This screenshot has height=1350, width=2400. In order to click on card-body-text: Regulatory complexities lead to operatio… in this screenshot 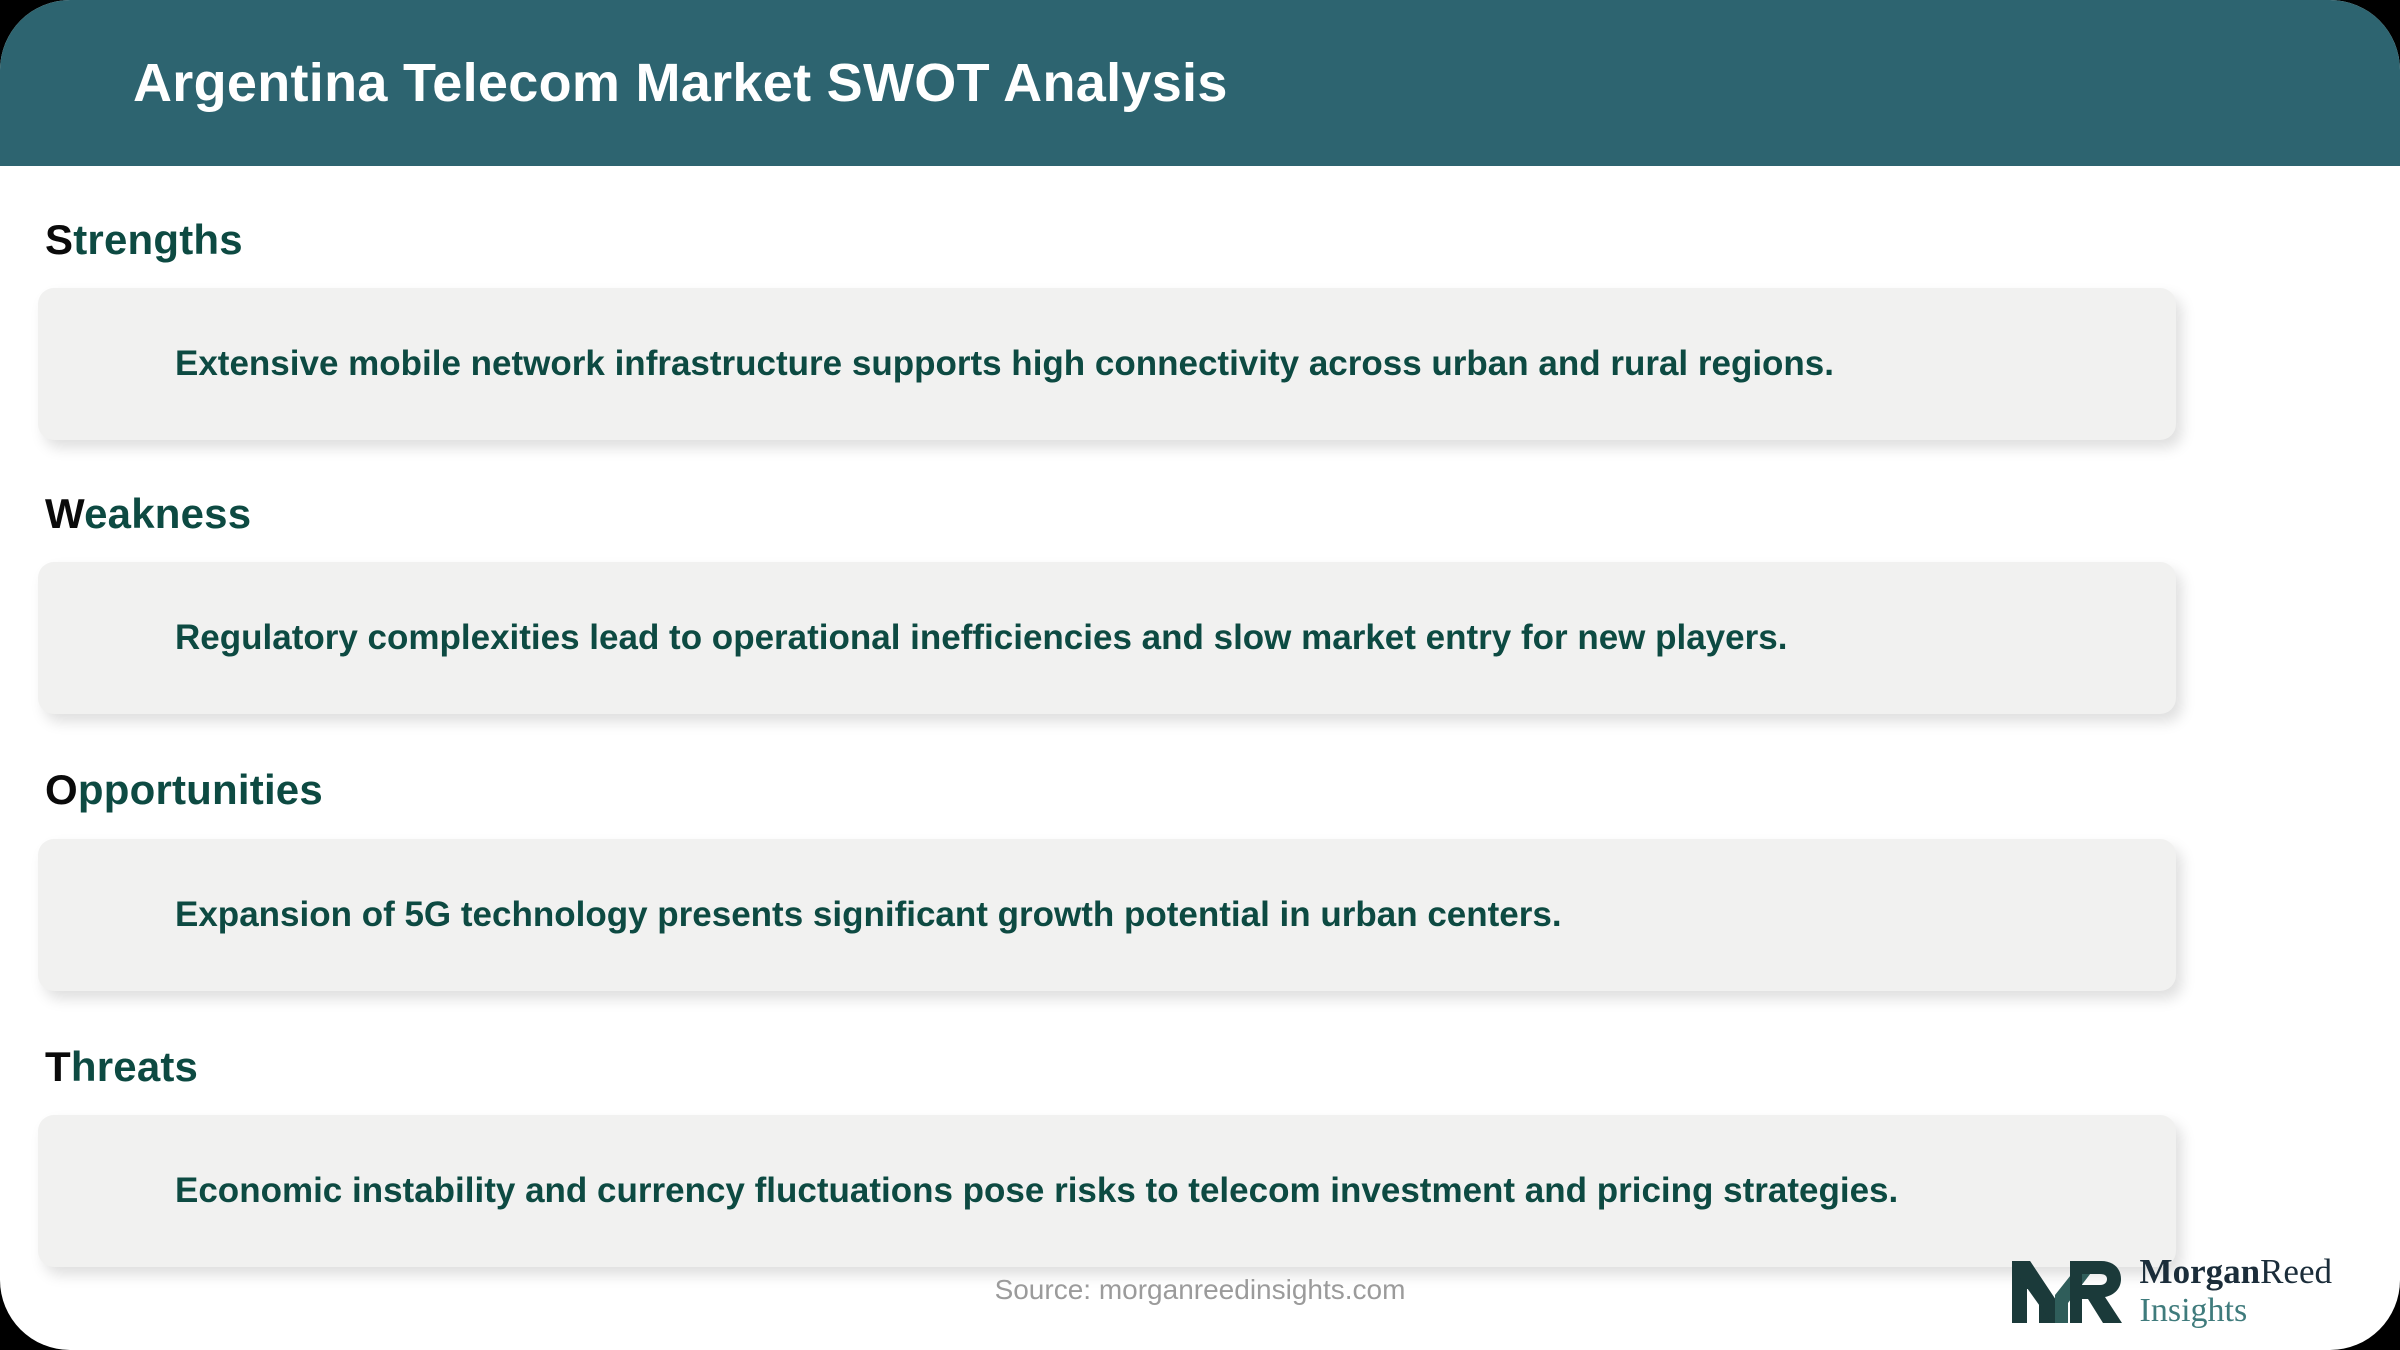, I will do `click(981, 637)`.